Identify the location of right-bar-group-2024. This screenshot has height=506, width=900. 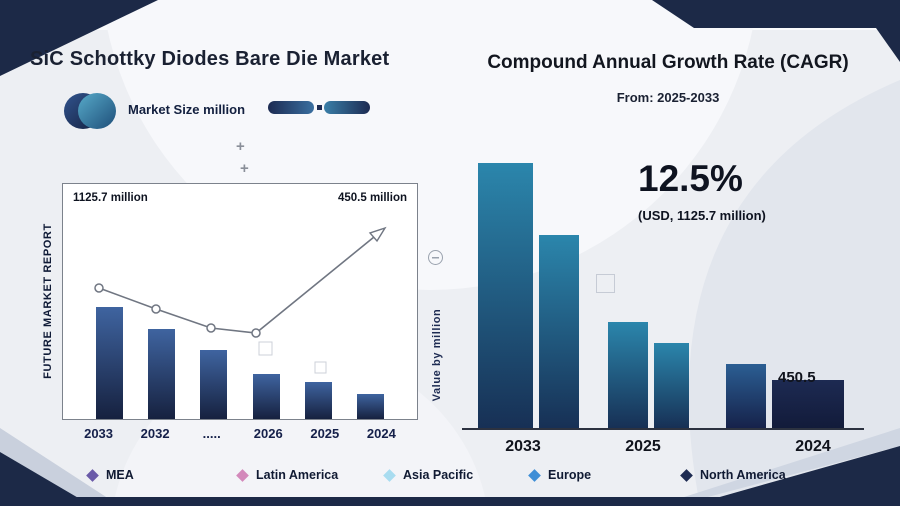
(785, 396).